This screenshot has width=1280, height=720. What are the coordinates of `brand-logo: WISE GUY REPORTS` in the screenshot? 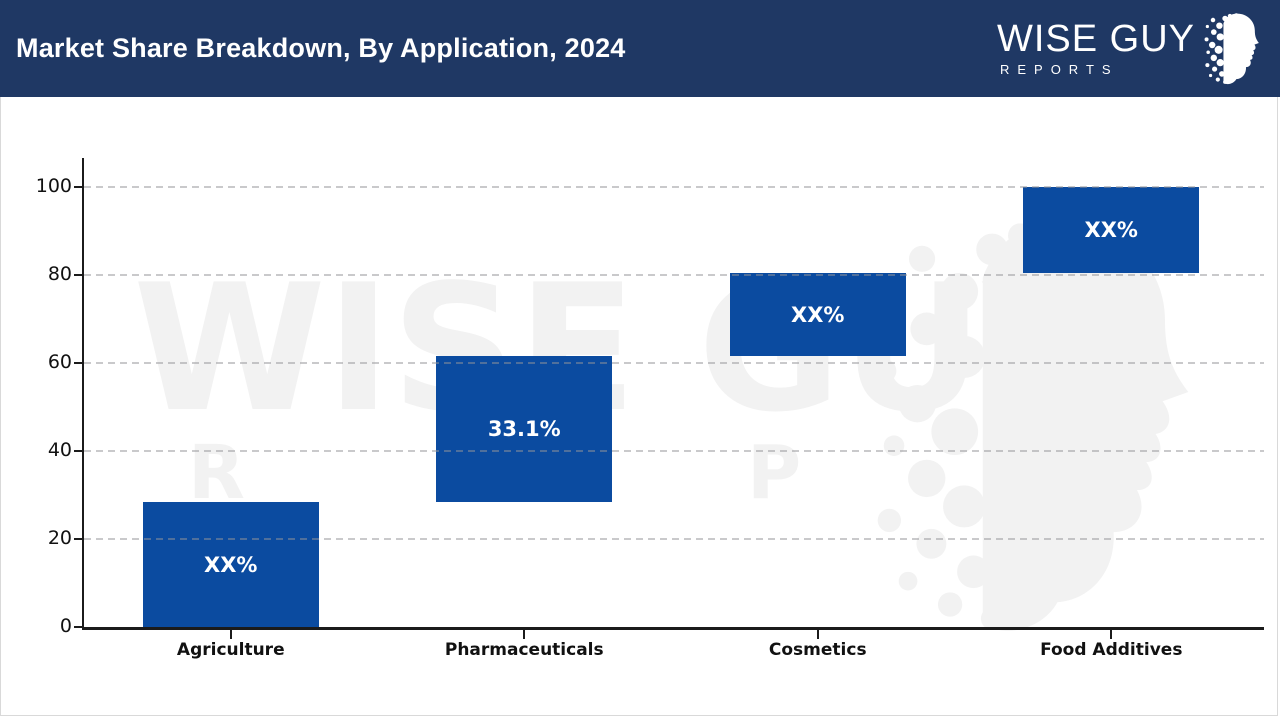 It's located at (1130, 49).